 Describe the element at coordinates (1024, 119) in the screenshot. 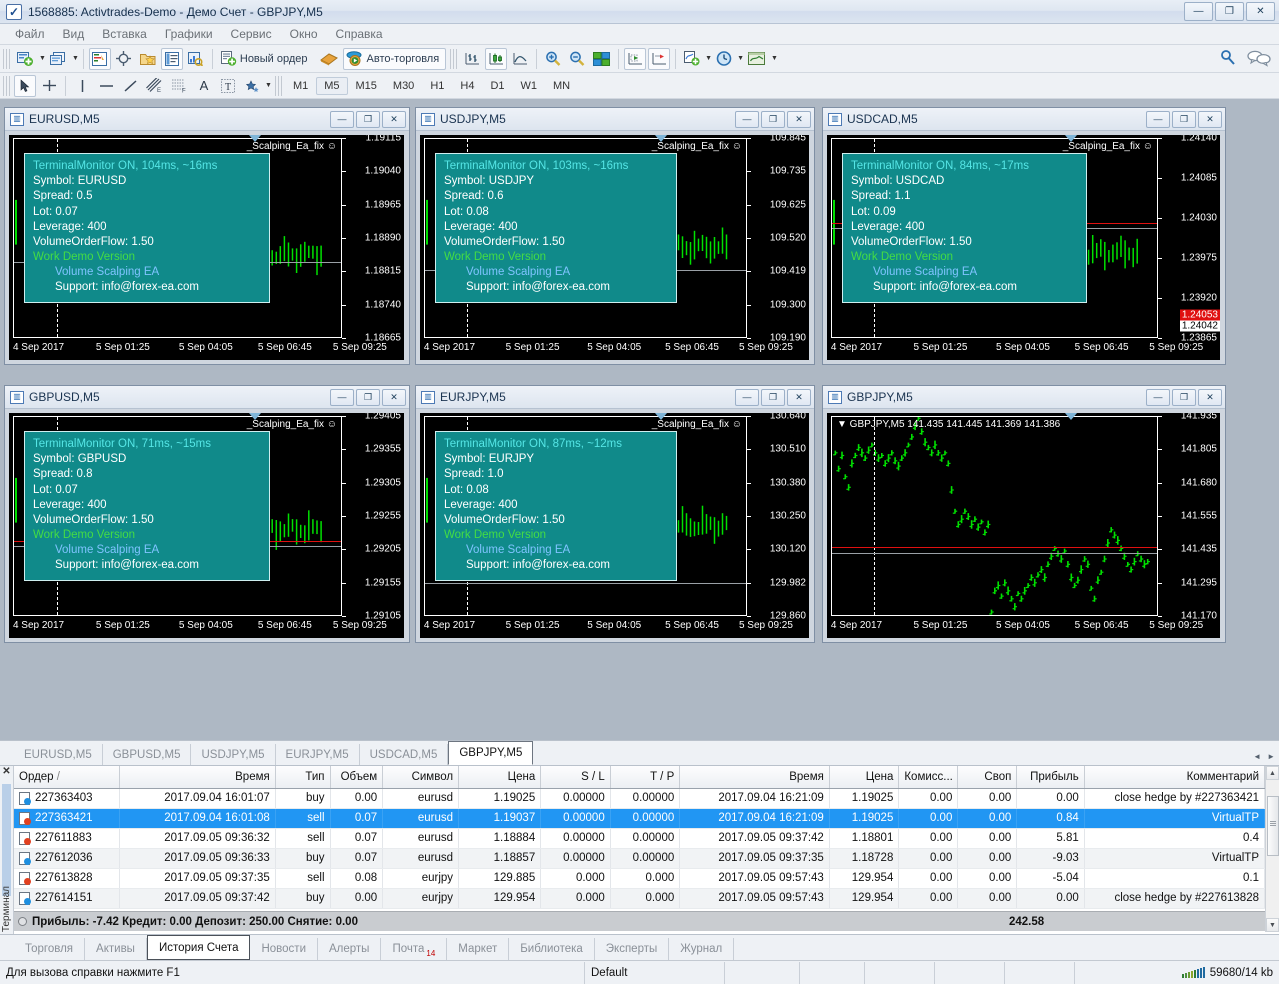

I see `chart-window-titlebar: ▥ USDCAD,M5 — ❐ ✕` at that location.